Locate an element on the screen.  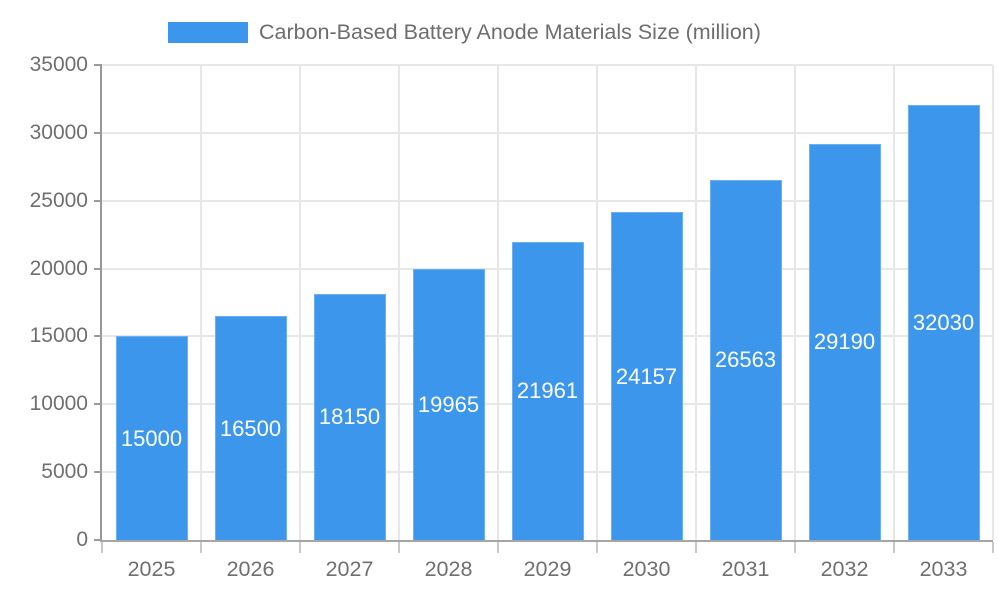
bar-value-label: 24157 is located at coordinates (646, 376).